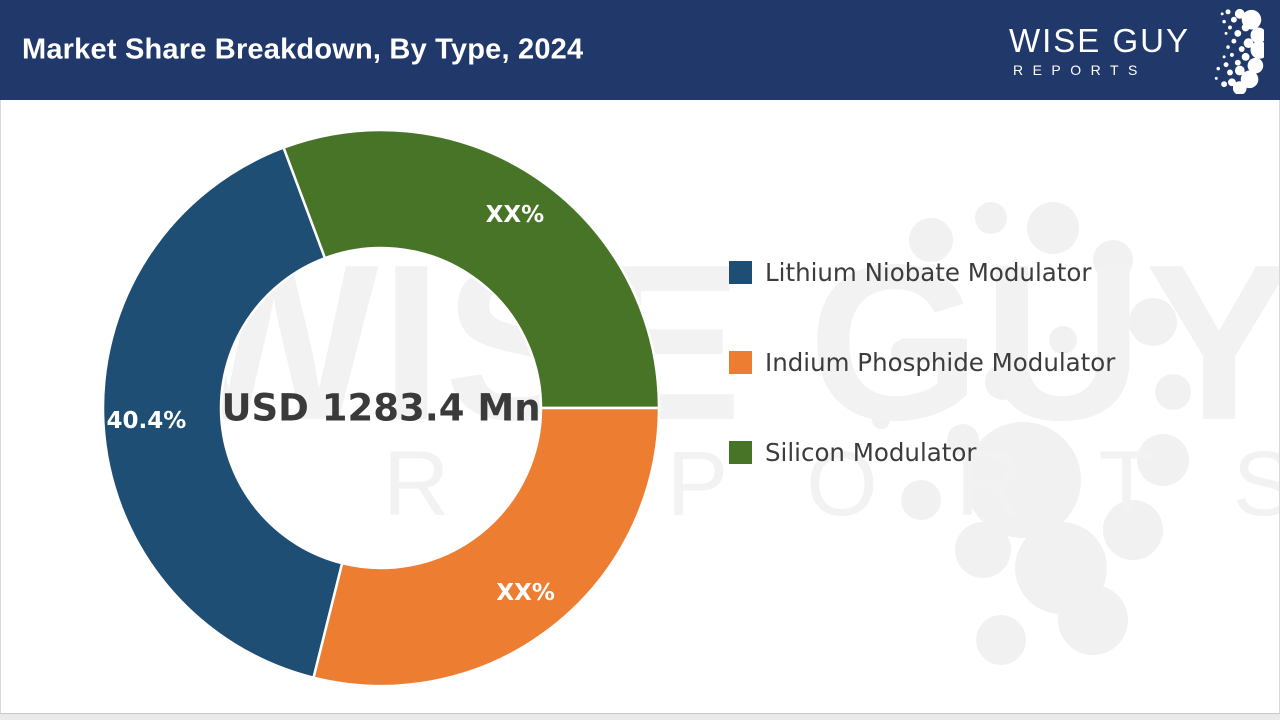 The width and height of the screenshot is (1280, 720). I want to click on legend-item-indium-phosphide: Indium Phosphide Modulator, so click(922, 362).